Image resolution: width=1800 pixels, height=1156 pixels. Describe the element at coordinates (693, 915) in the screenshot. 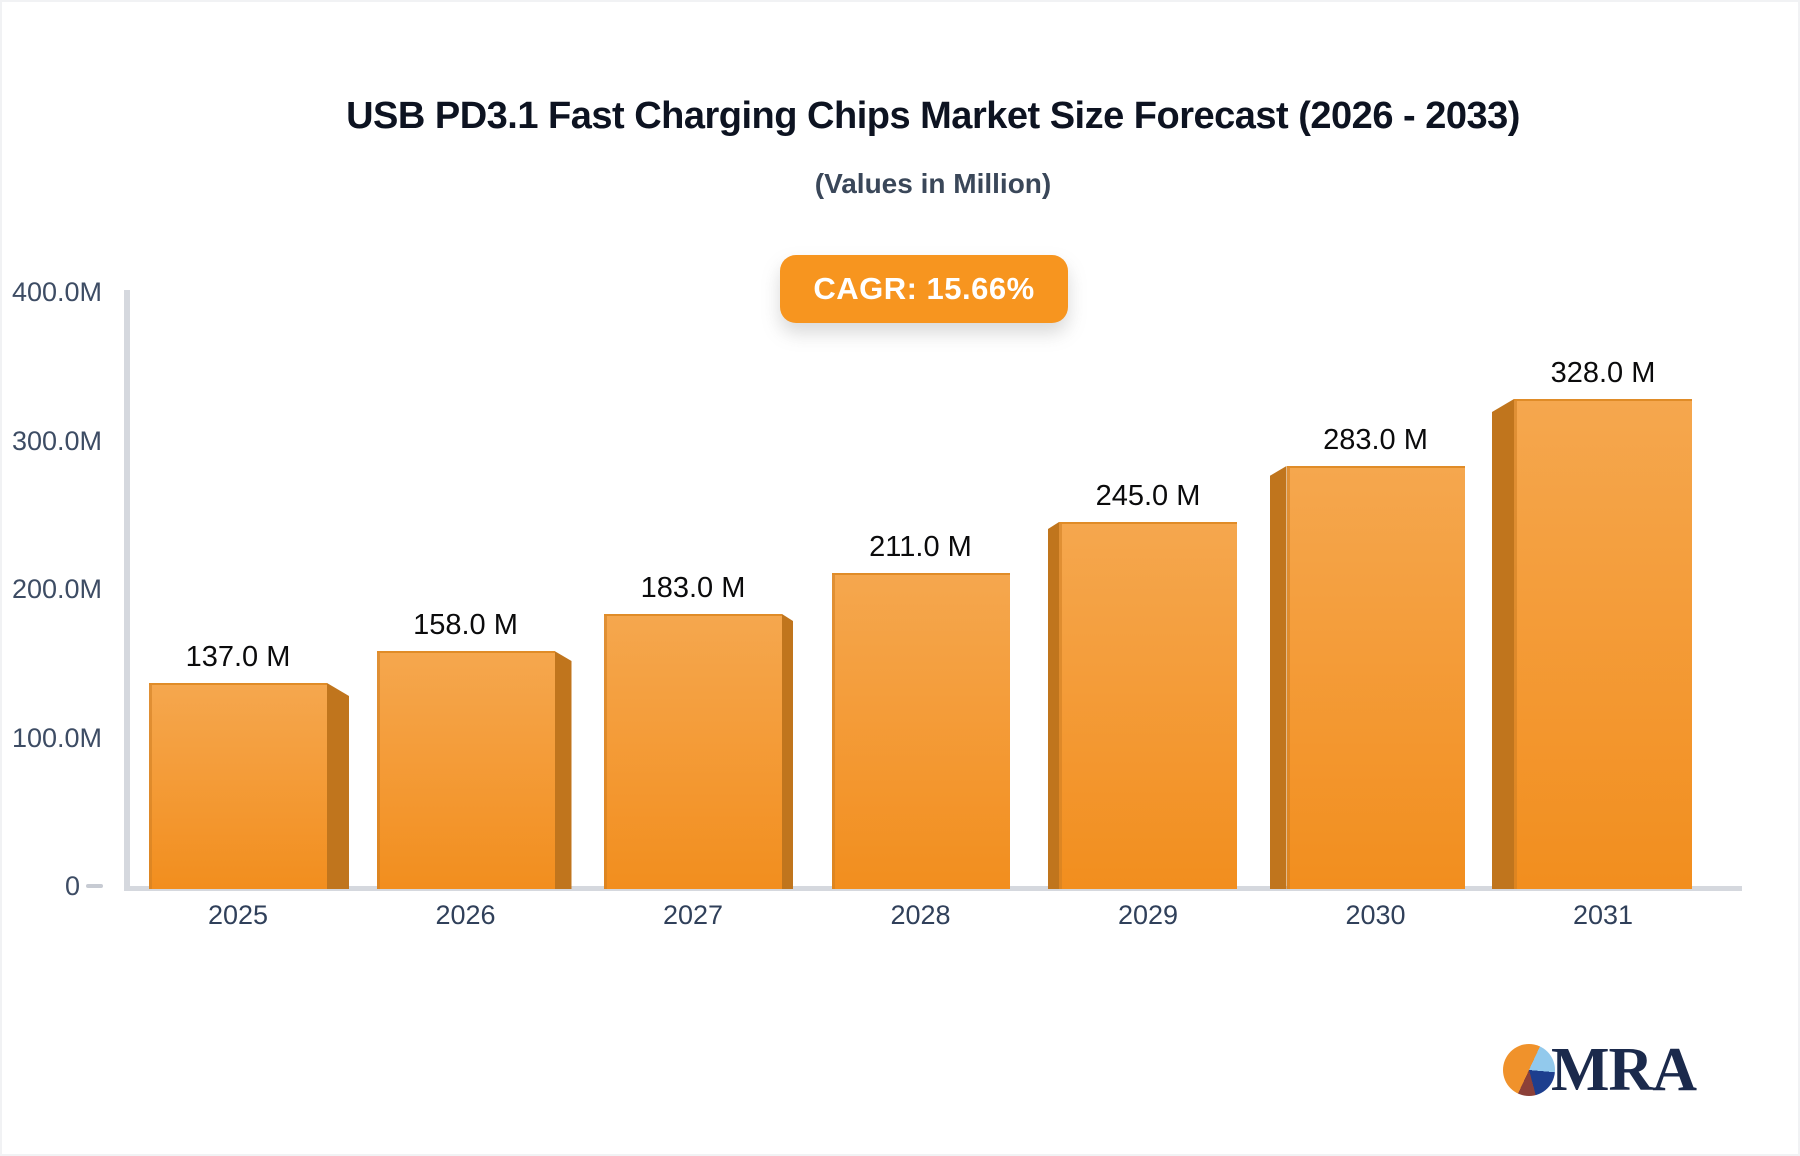

I see `x-tick-label-2027: 2027` at that location.